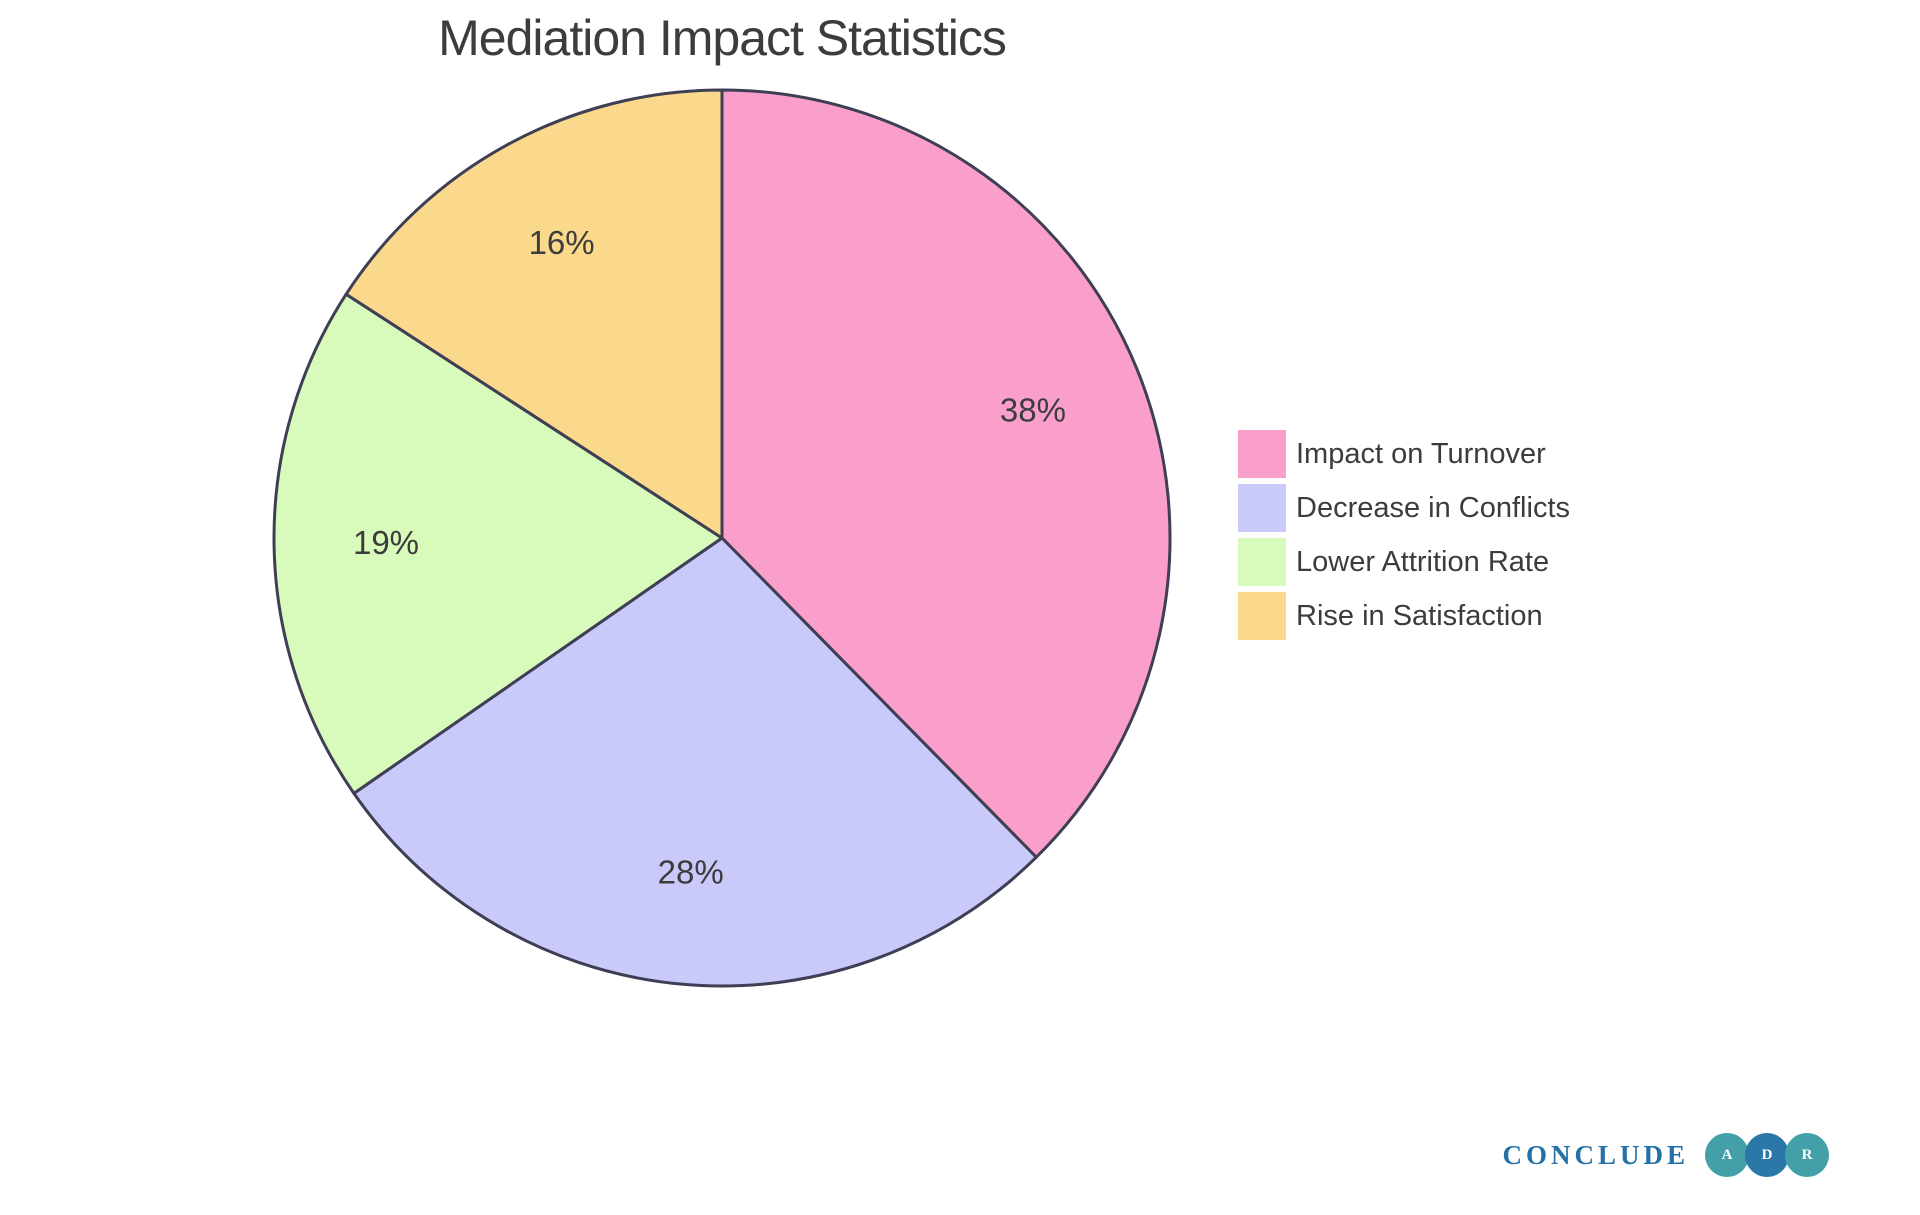 The image size is (1920, 1215). Describe the element at coordinates (722, 38) in the screenshot. I see `page-title: Mediation Impact Statistics` at that location.